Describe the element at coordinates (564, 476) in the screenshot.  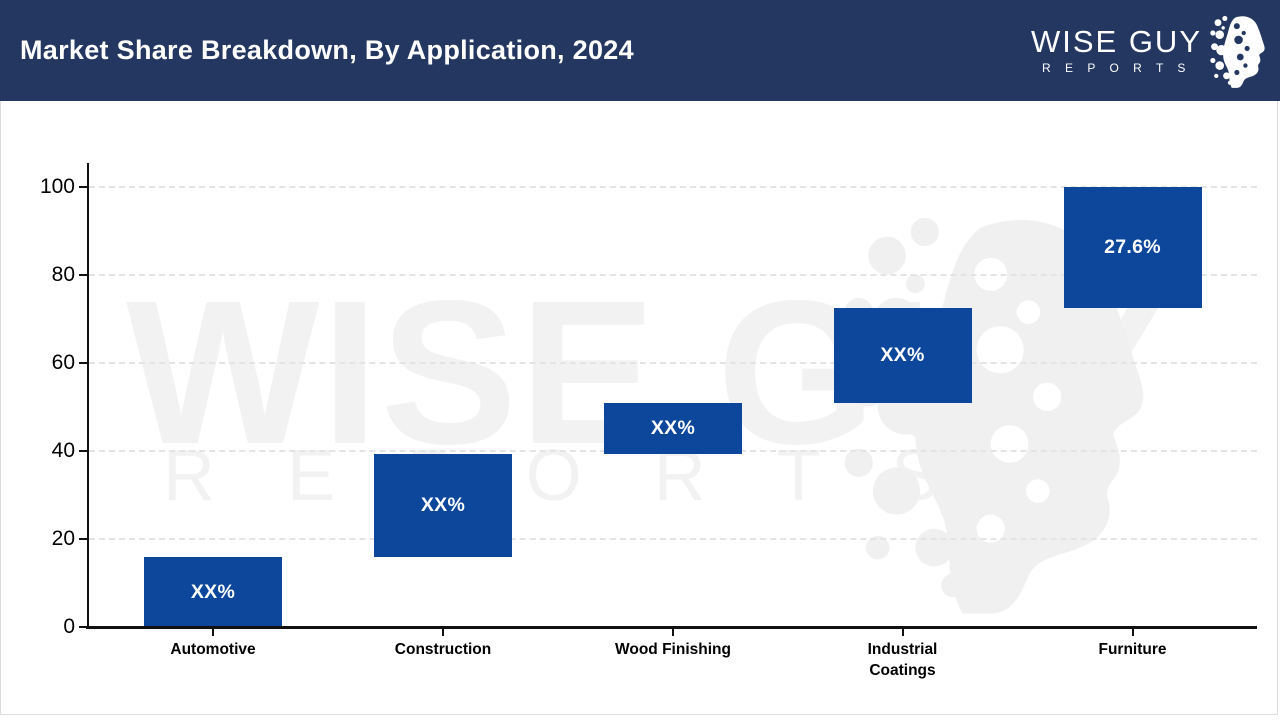
I see `watermark-reports-text: R E P O R T S` at that location.